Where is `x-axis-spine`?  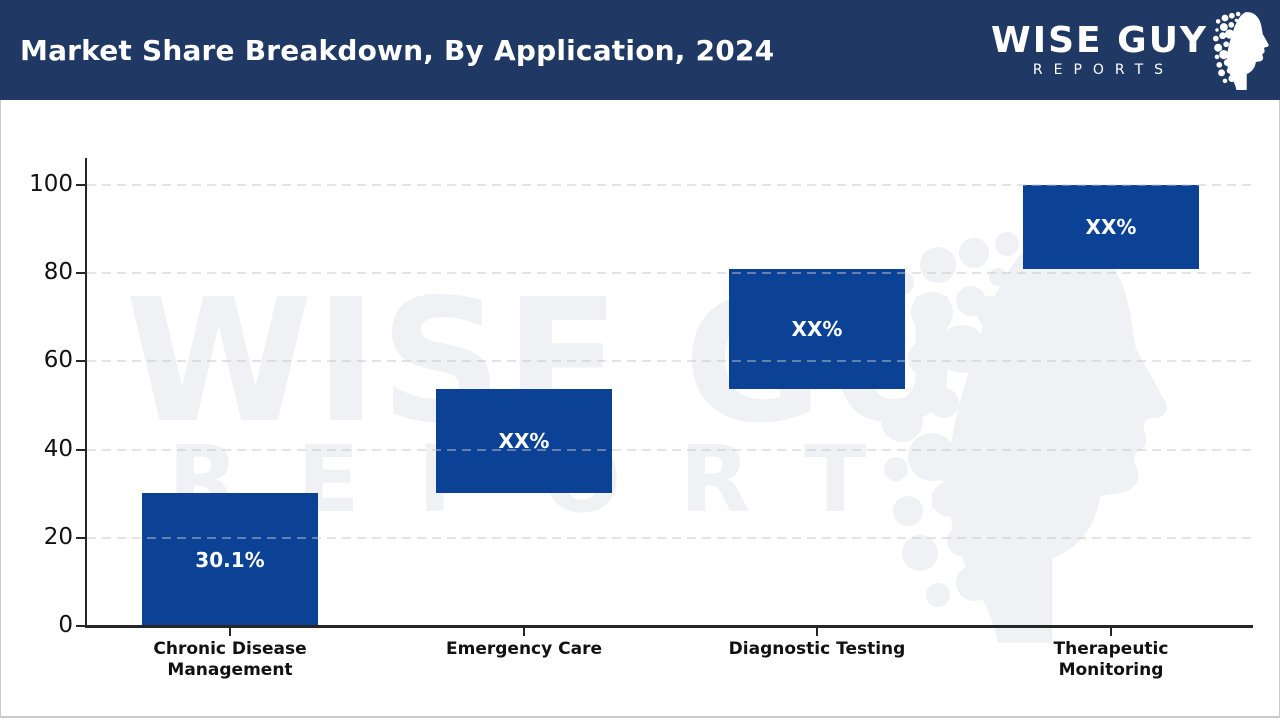 x-axis-spine is located at coordinates (669, 626).